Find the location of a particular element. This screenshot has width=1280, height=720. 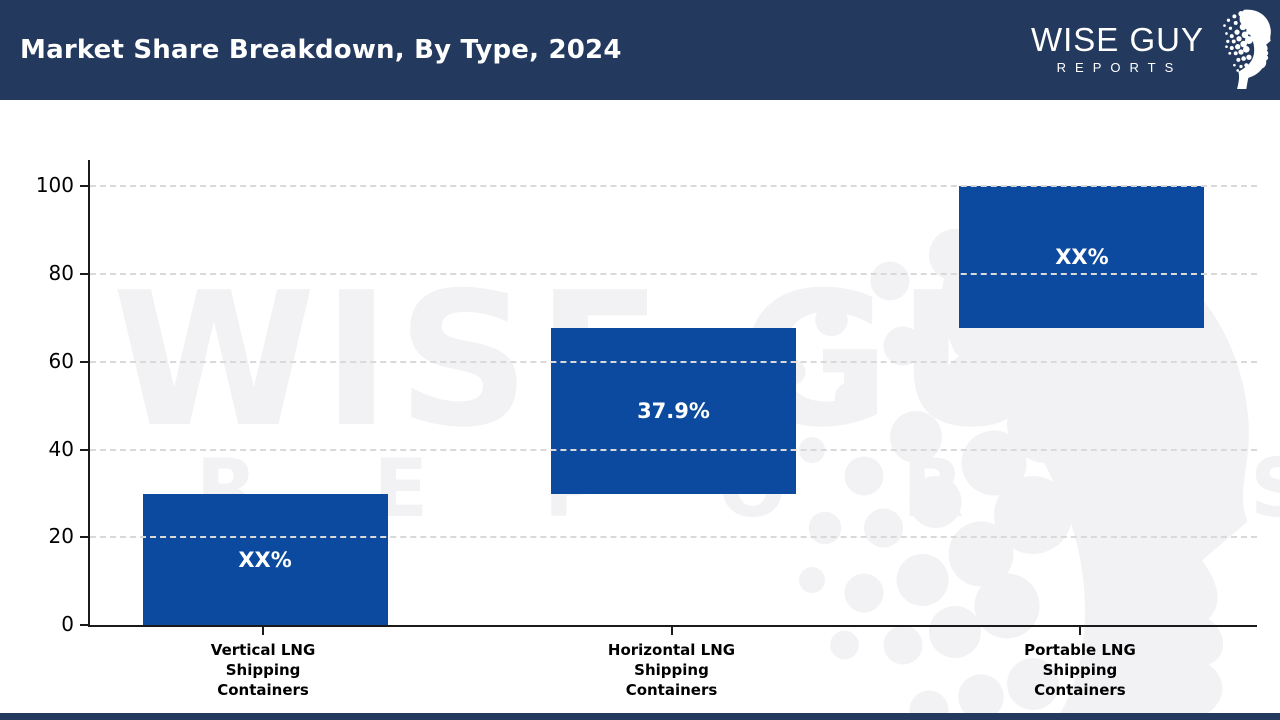

logo-subtitle: REPORTS is located at coordinates (1119, 67).